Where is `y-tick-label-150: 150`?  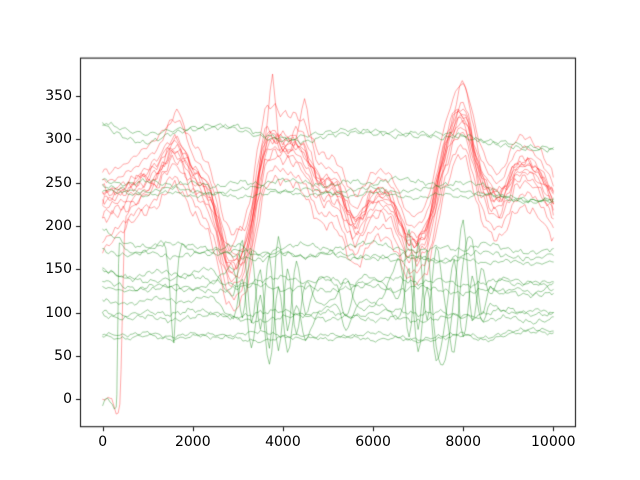 y-tick-label-150: 150 is located at coordinates (58, 269).